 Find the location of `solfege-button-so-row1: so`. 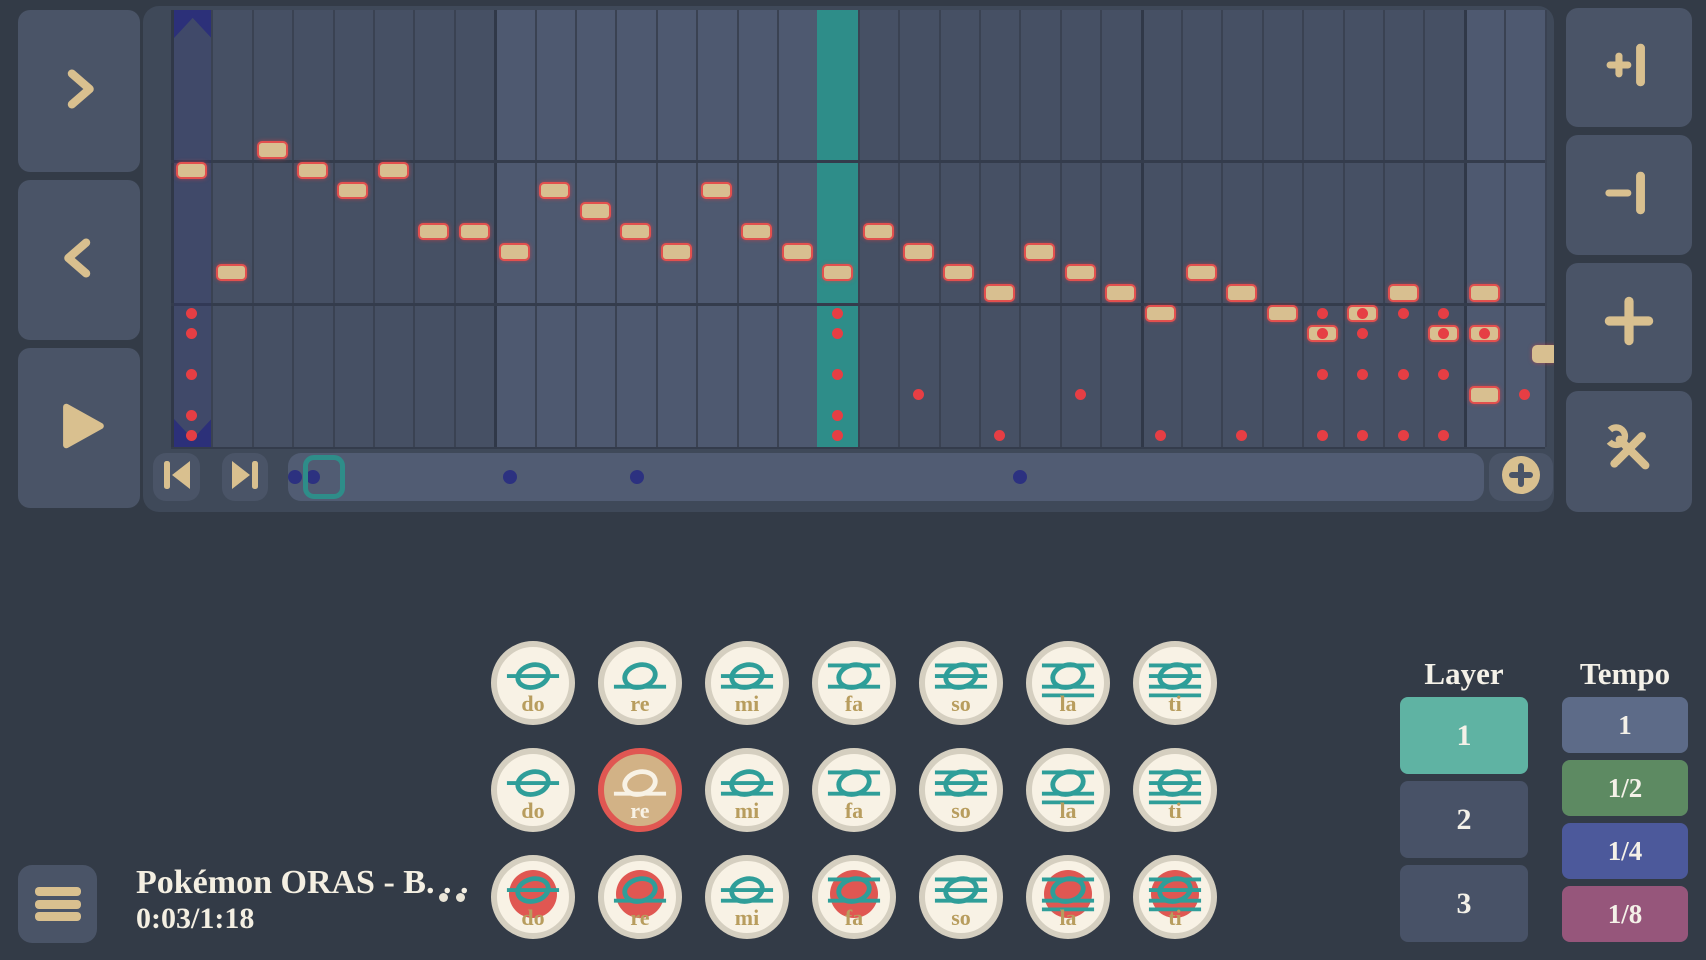

solfege-button-so-row1: so is located at coordinates (961, 683).